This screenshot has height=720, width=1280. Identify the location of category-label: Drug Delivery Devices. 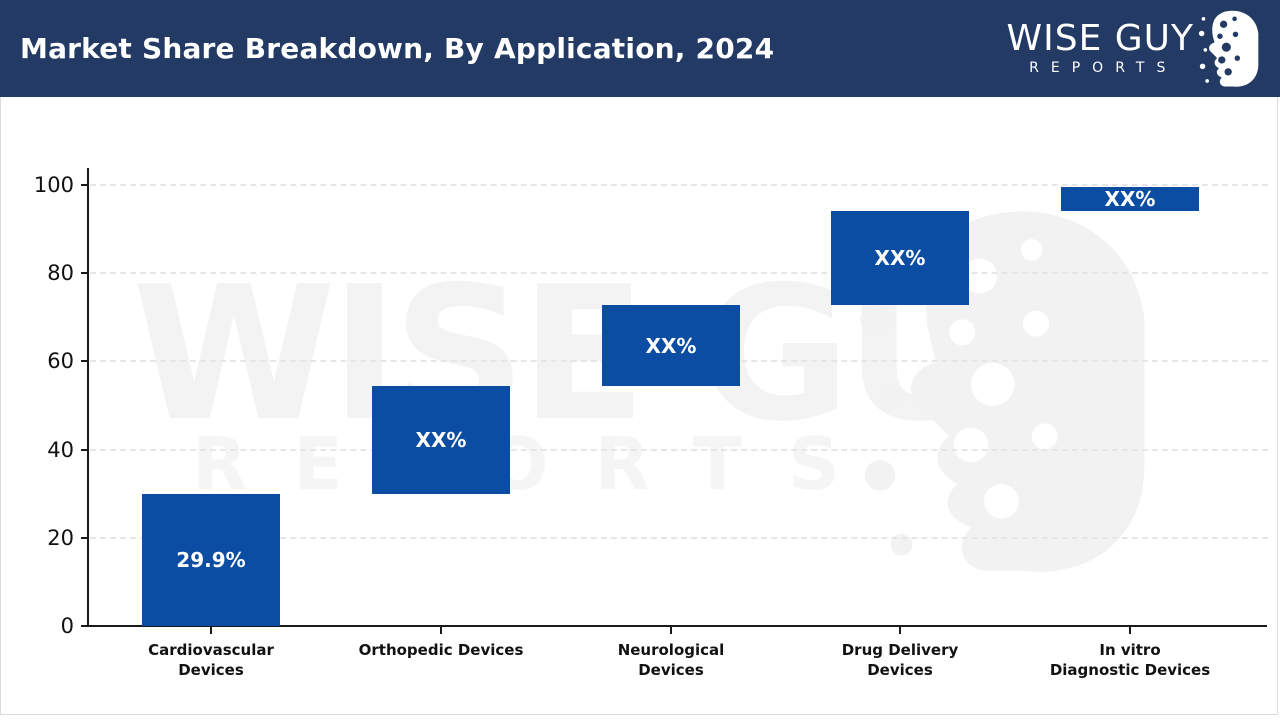
(900, 660).